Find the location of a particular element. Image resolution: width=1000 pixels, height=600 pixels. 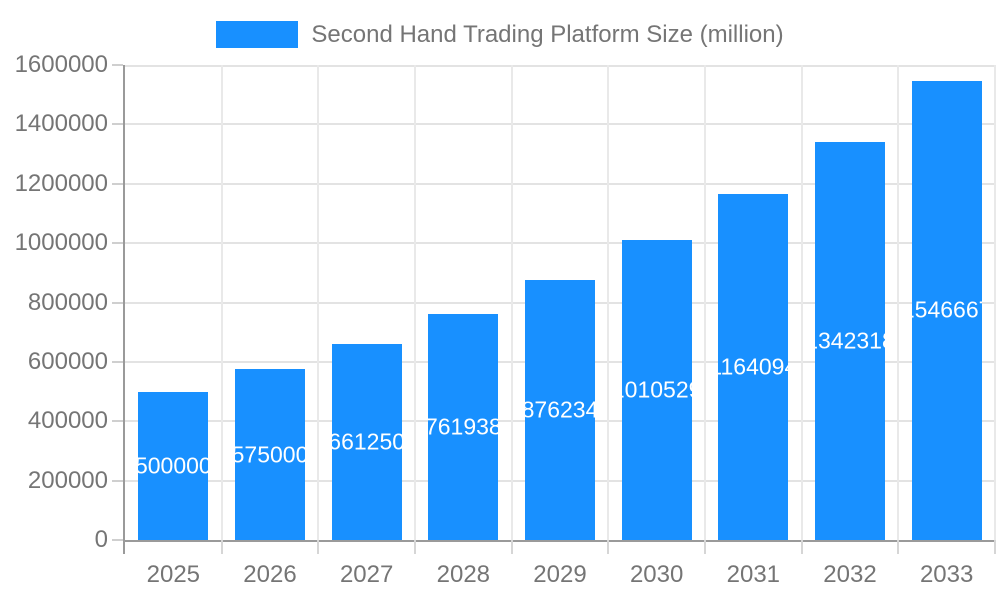

y-axis-label: 200000 is located at coordinates (67, 480).